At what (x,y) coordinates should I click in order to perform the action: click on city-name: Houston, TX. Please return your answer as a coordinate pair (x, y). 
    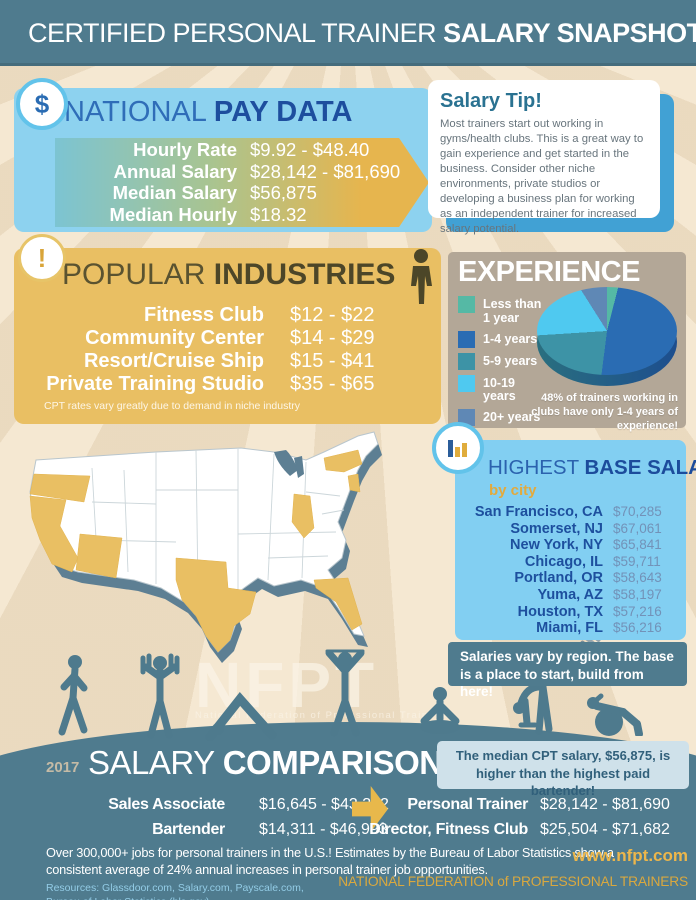
    Looking at the image, I should click on (560, 611).